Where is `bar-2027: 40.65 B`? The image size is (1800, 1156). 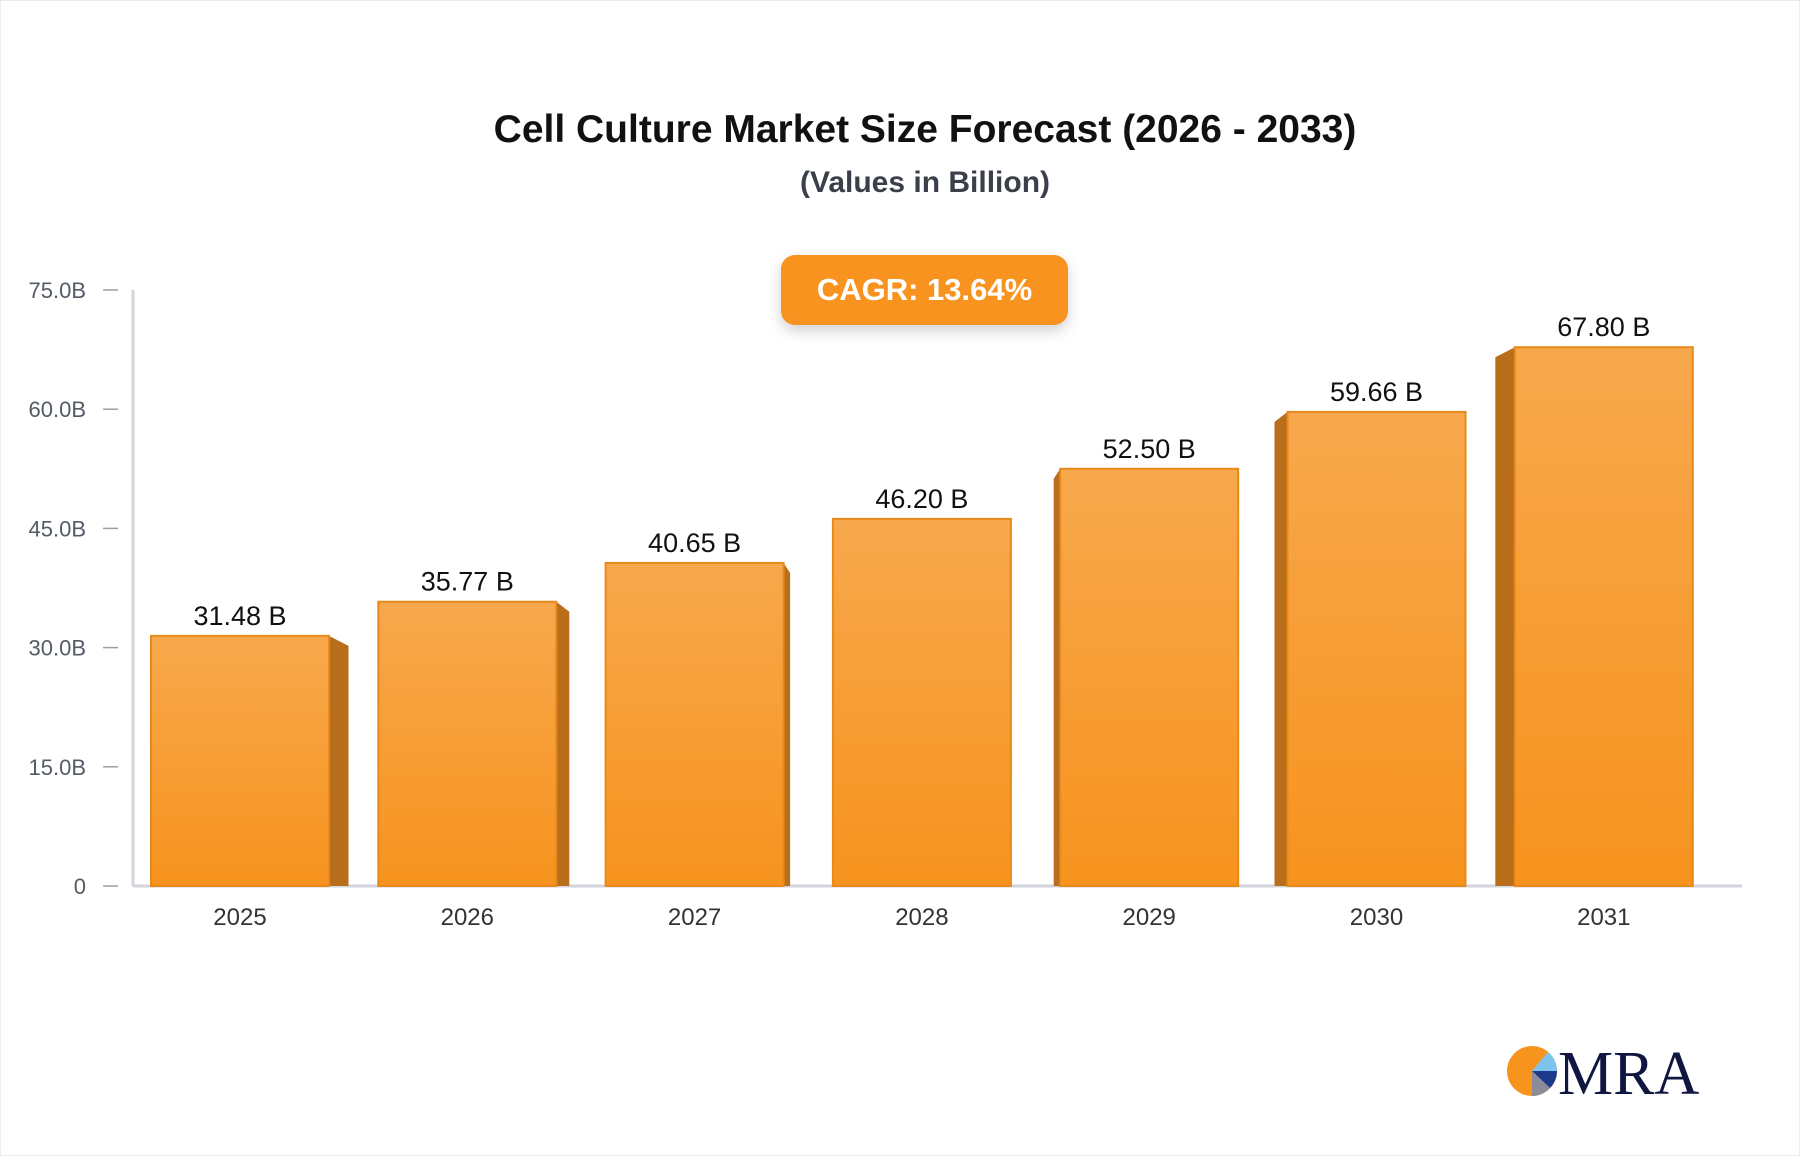 bar-2027: 40.65 B is located at coordinates (697, 708).